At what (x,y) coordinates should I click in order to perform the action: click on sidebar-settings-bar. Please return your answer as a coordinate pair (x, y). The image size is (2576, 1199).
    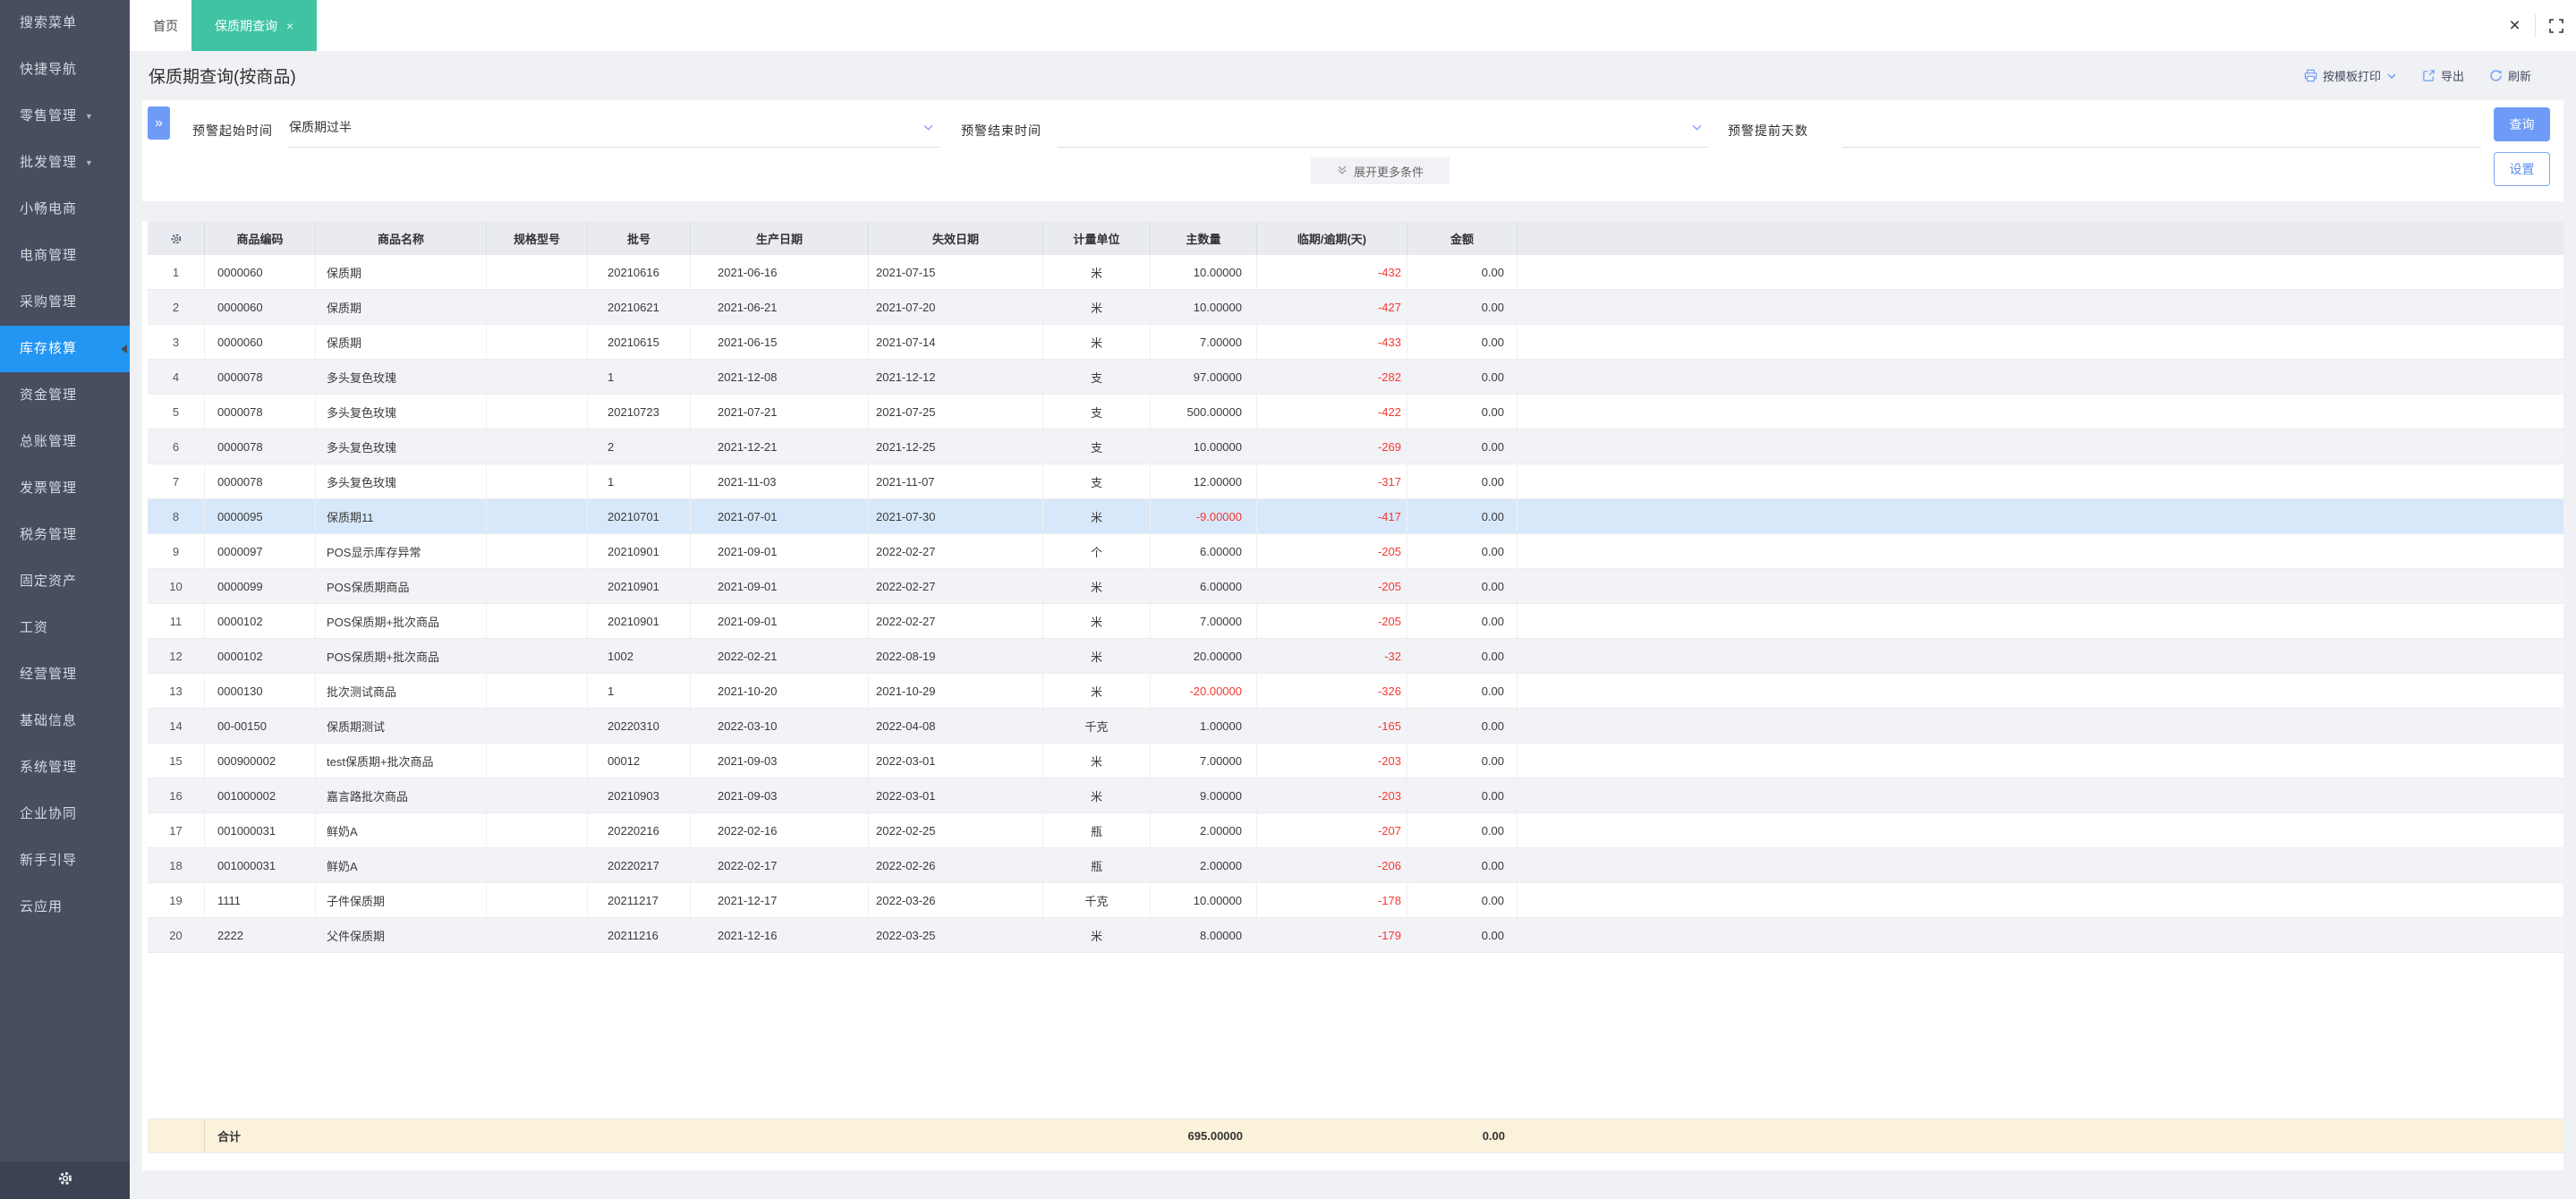
    Looking at the image, I should click on (65, 1180).